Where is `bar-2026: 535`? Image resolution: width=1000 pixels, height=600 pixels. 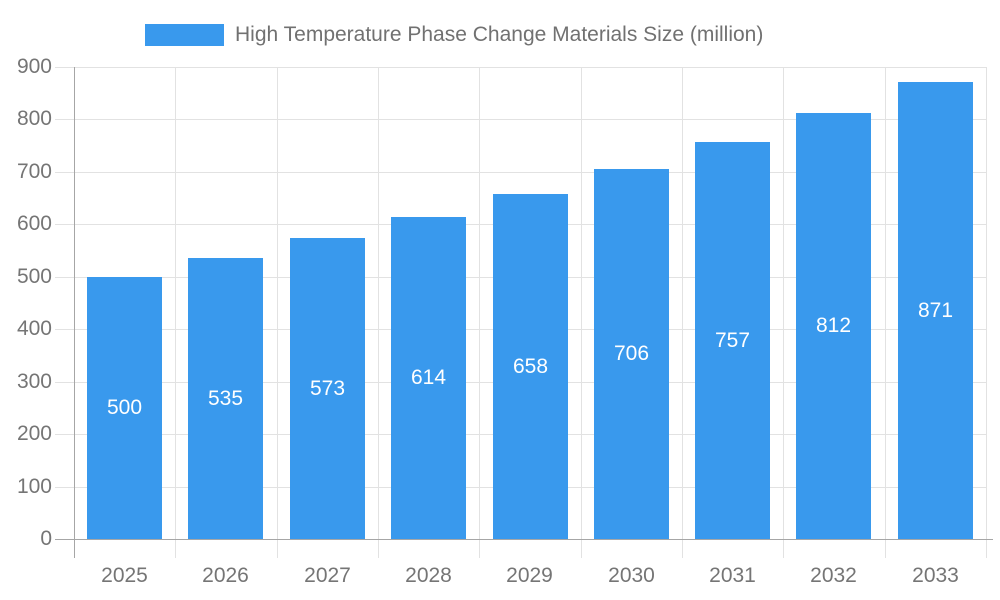
bar-2026: 535 is located at coordinates (225, 398).